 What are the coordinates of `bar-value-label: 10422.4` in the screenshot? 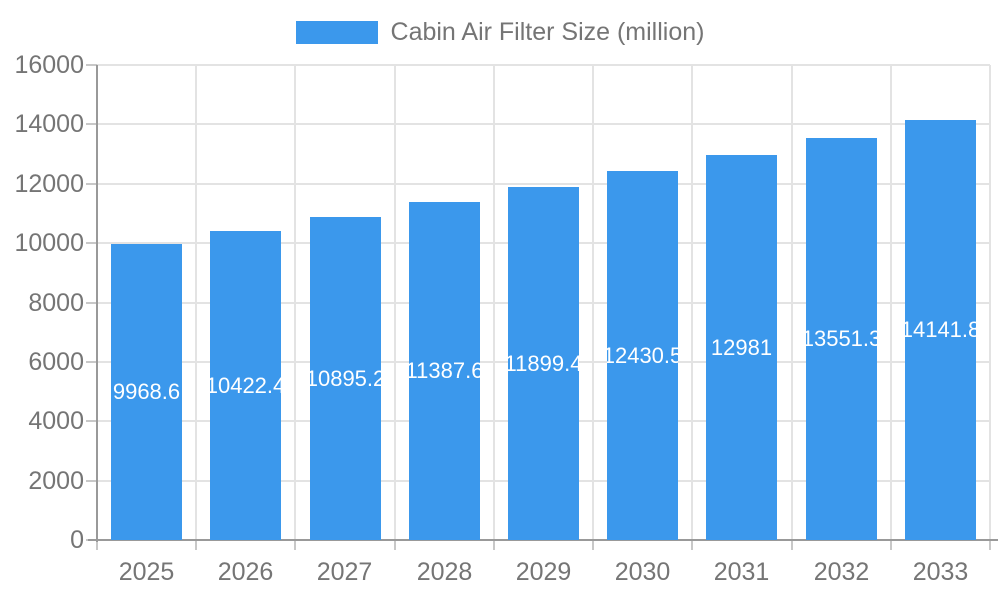 It's located at (245, 385).